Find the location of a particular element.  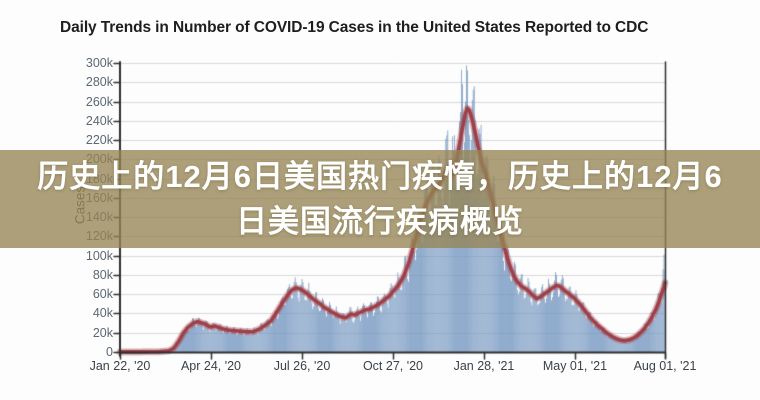

y-tick-label: 20k is located at coordinates (102, 332).